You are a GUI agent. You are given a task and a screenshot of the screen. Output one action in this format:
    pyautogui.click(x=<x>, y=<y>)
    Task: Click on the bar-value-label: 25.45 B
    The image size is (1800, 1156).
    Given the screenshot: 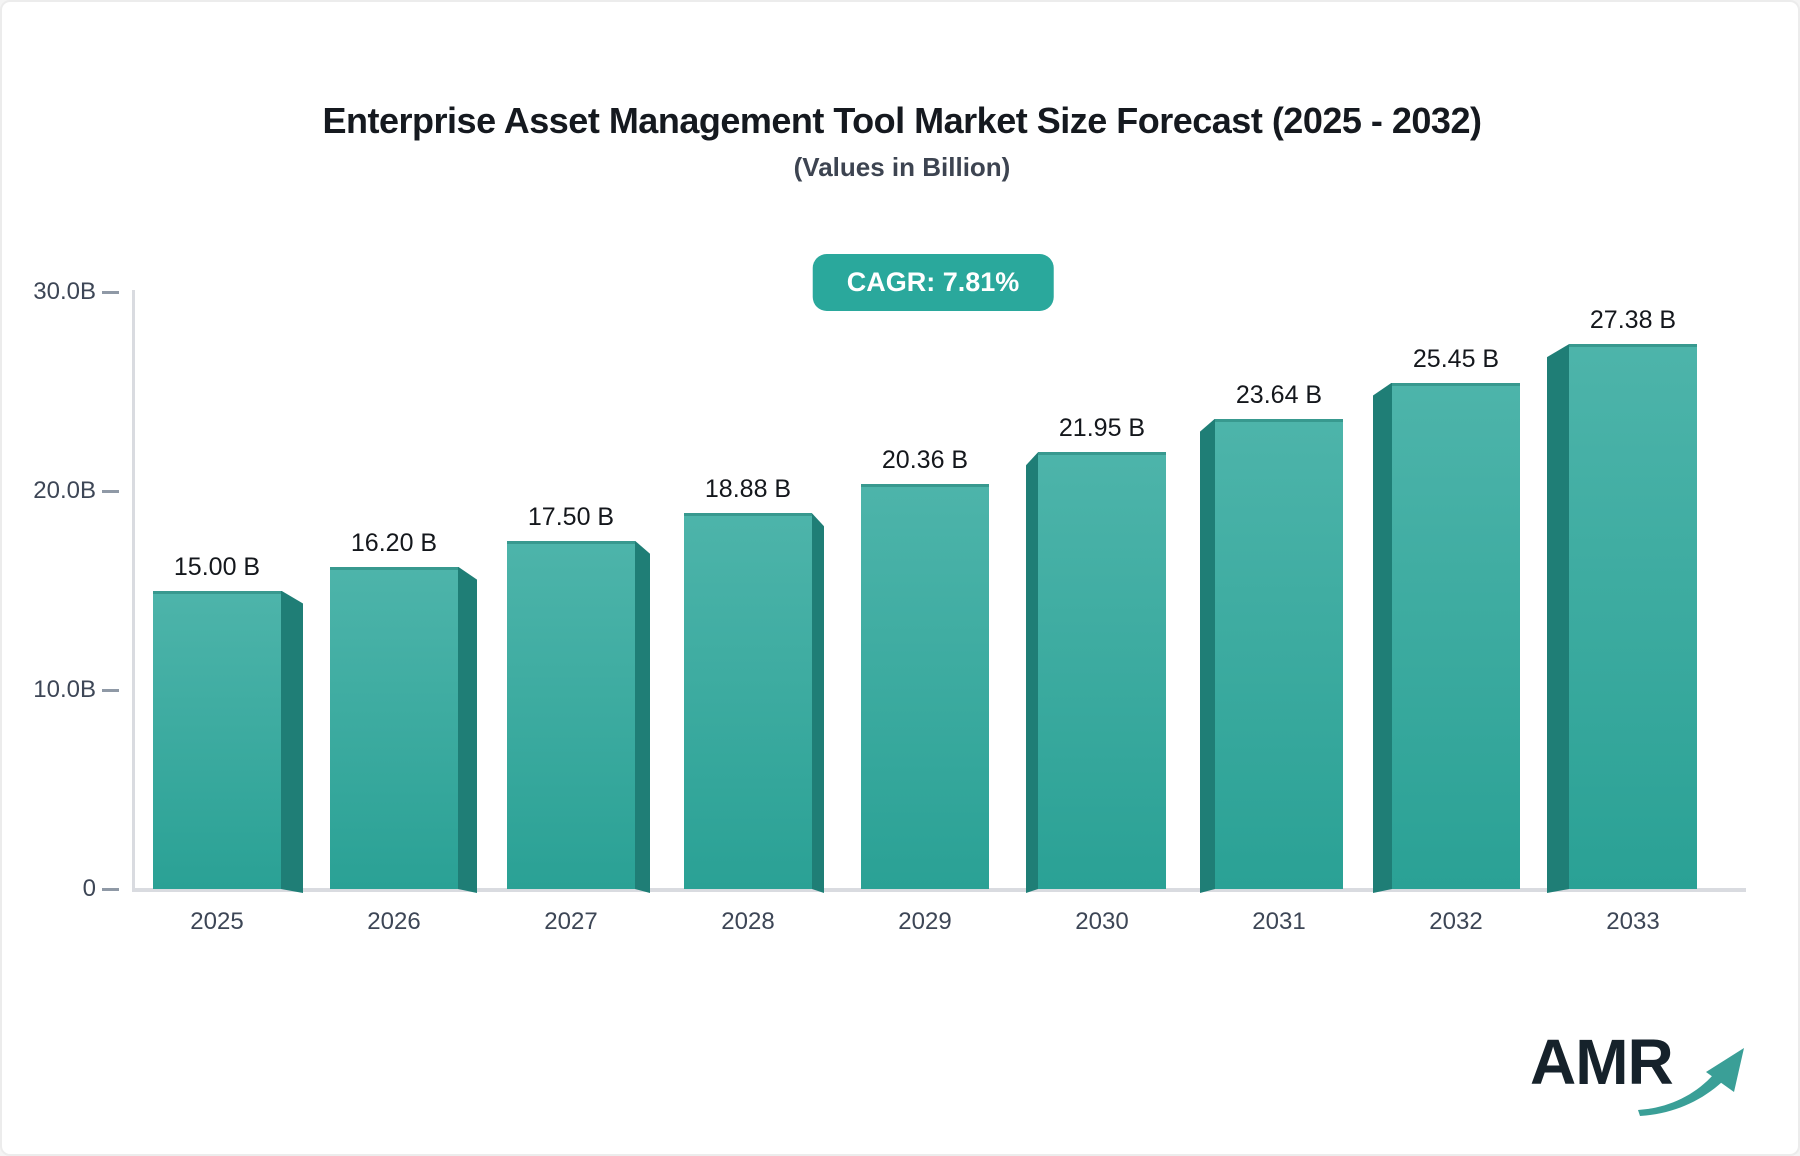 What is the action you would take?
    pyautogui.click(x=1456, y=358)
    